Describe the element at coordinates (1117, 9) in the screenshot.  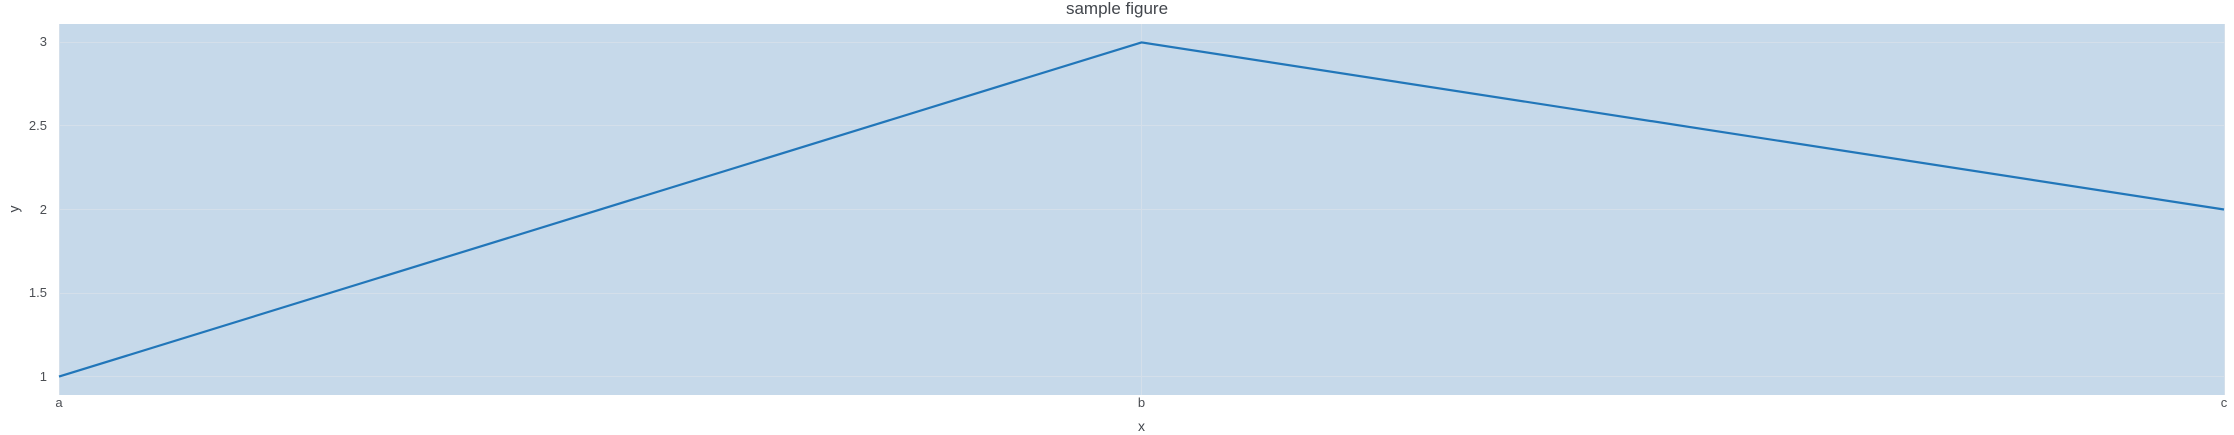
I see `chart-title: sample figure` at that location.